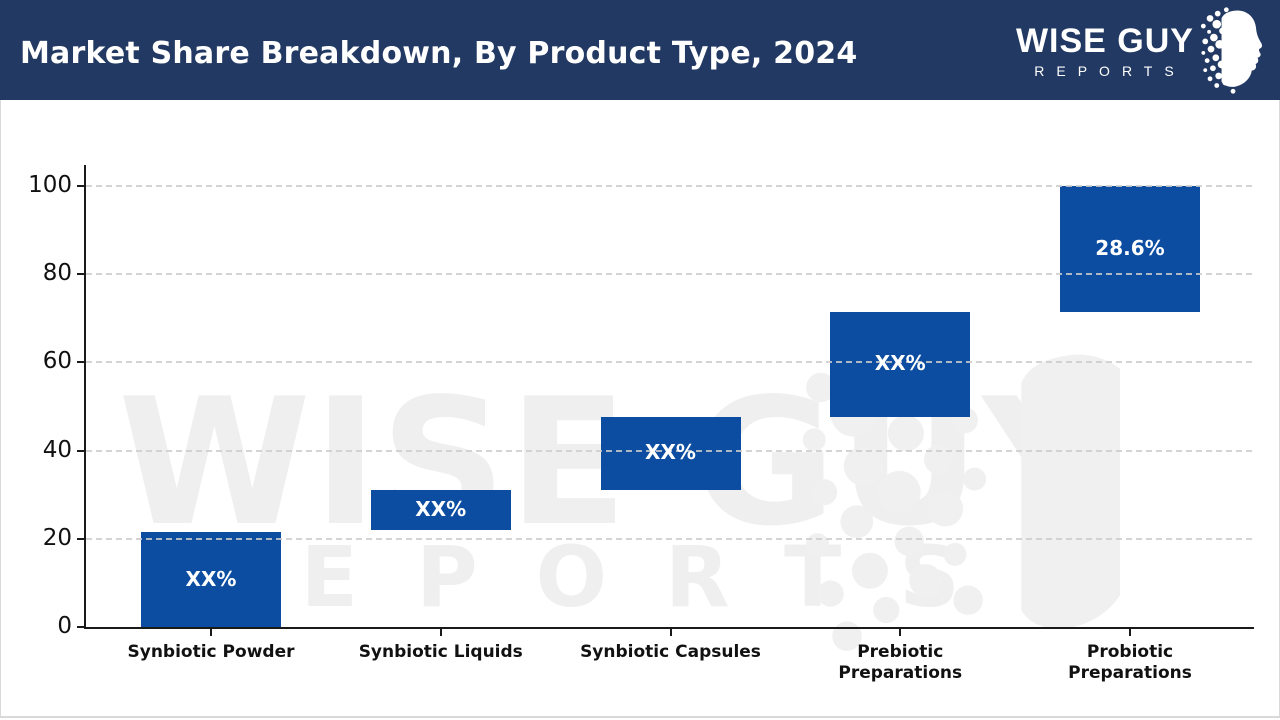 Image resolution: width=1280 pixels, height=720 pixels. I want to click on y-tick-label: 60, so click(57, 361).